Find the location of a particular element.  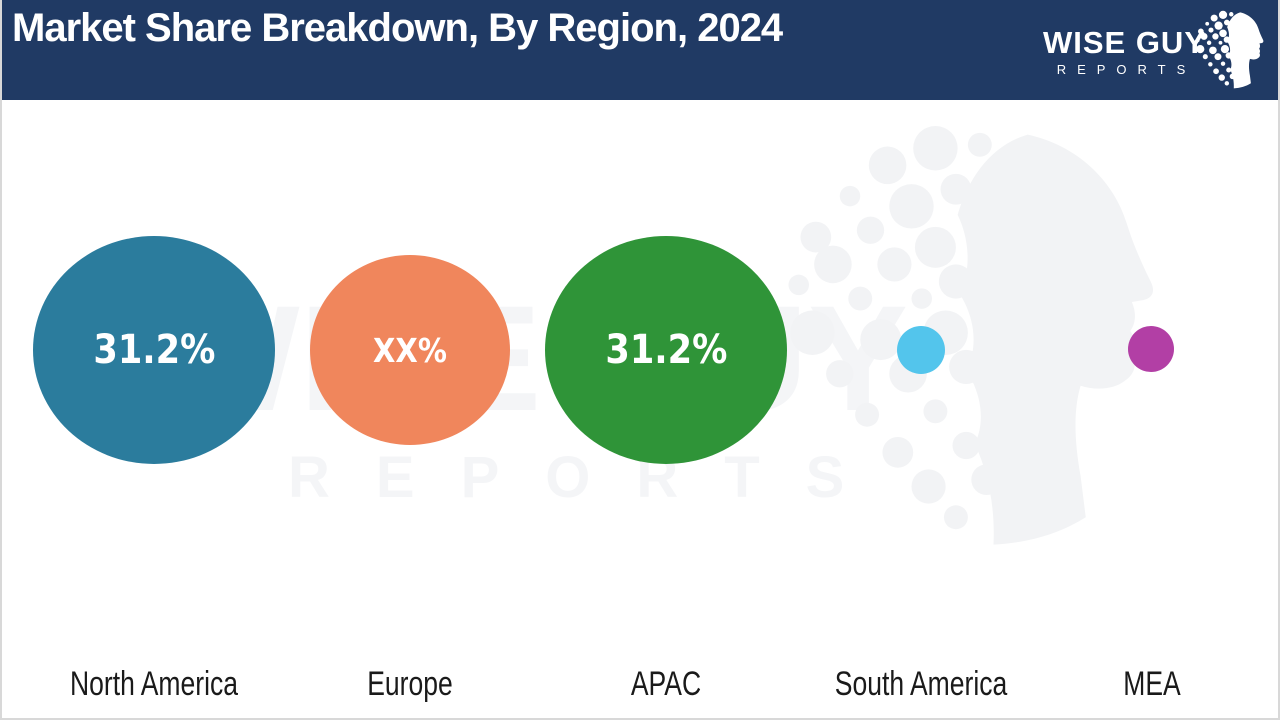

bubble-north-america: 31.2% is located at coordinates (154, 350).